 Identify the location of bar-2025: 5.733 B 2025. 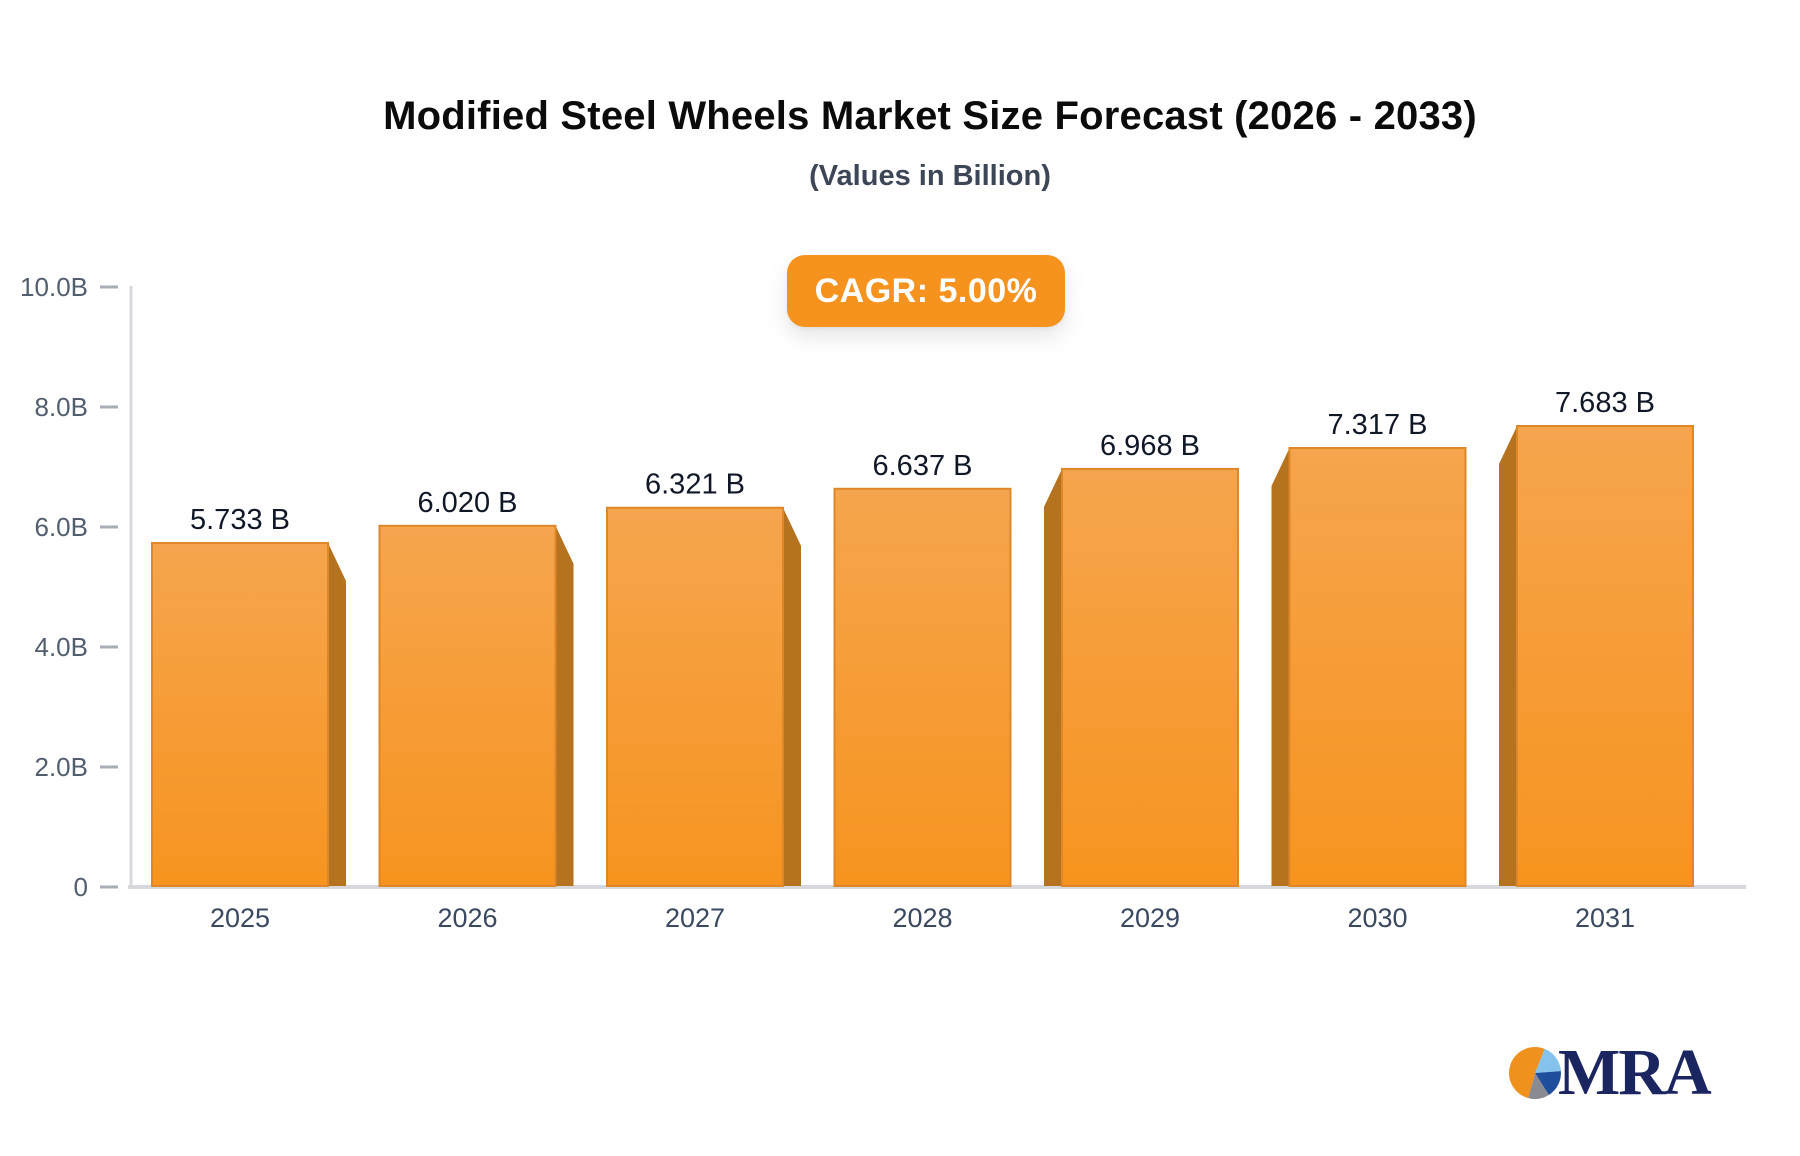
(248, 718).